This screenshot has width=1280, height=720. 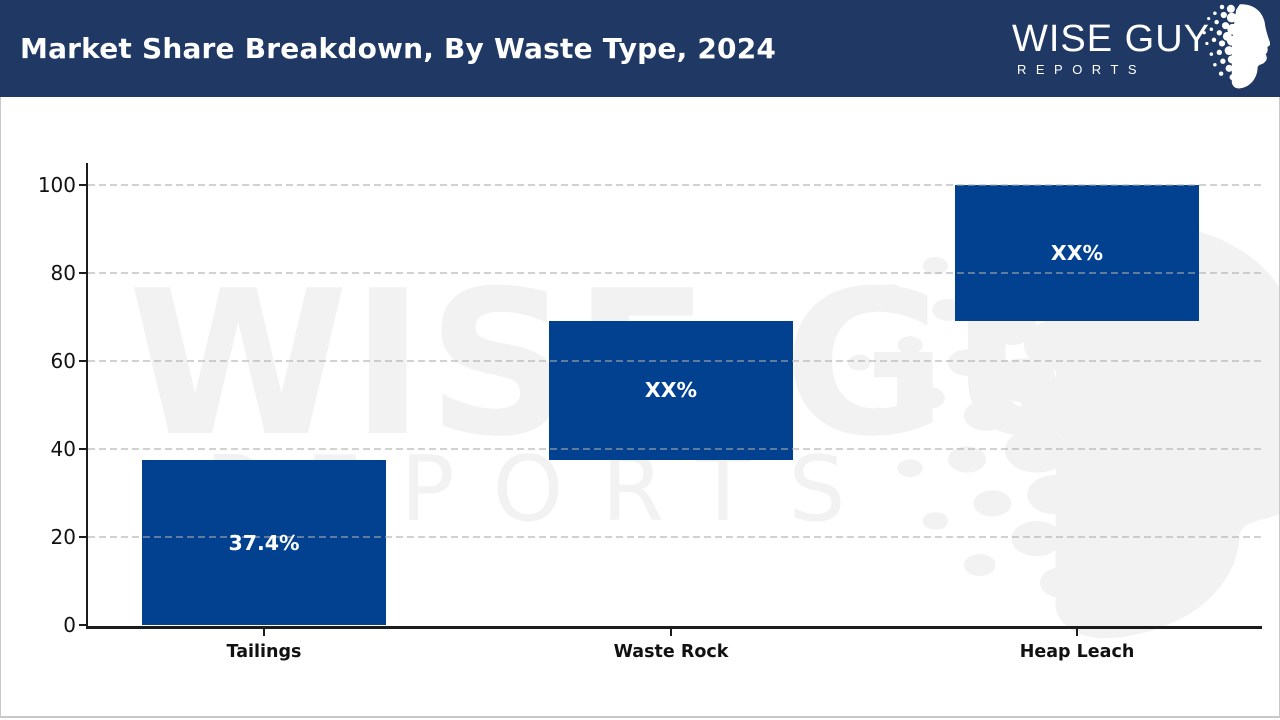 What do you see at coordinates (640, 717) in the screenshot?
I see `frame-edge-bottom` at bounding box center [640, 717].